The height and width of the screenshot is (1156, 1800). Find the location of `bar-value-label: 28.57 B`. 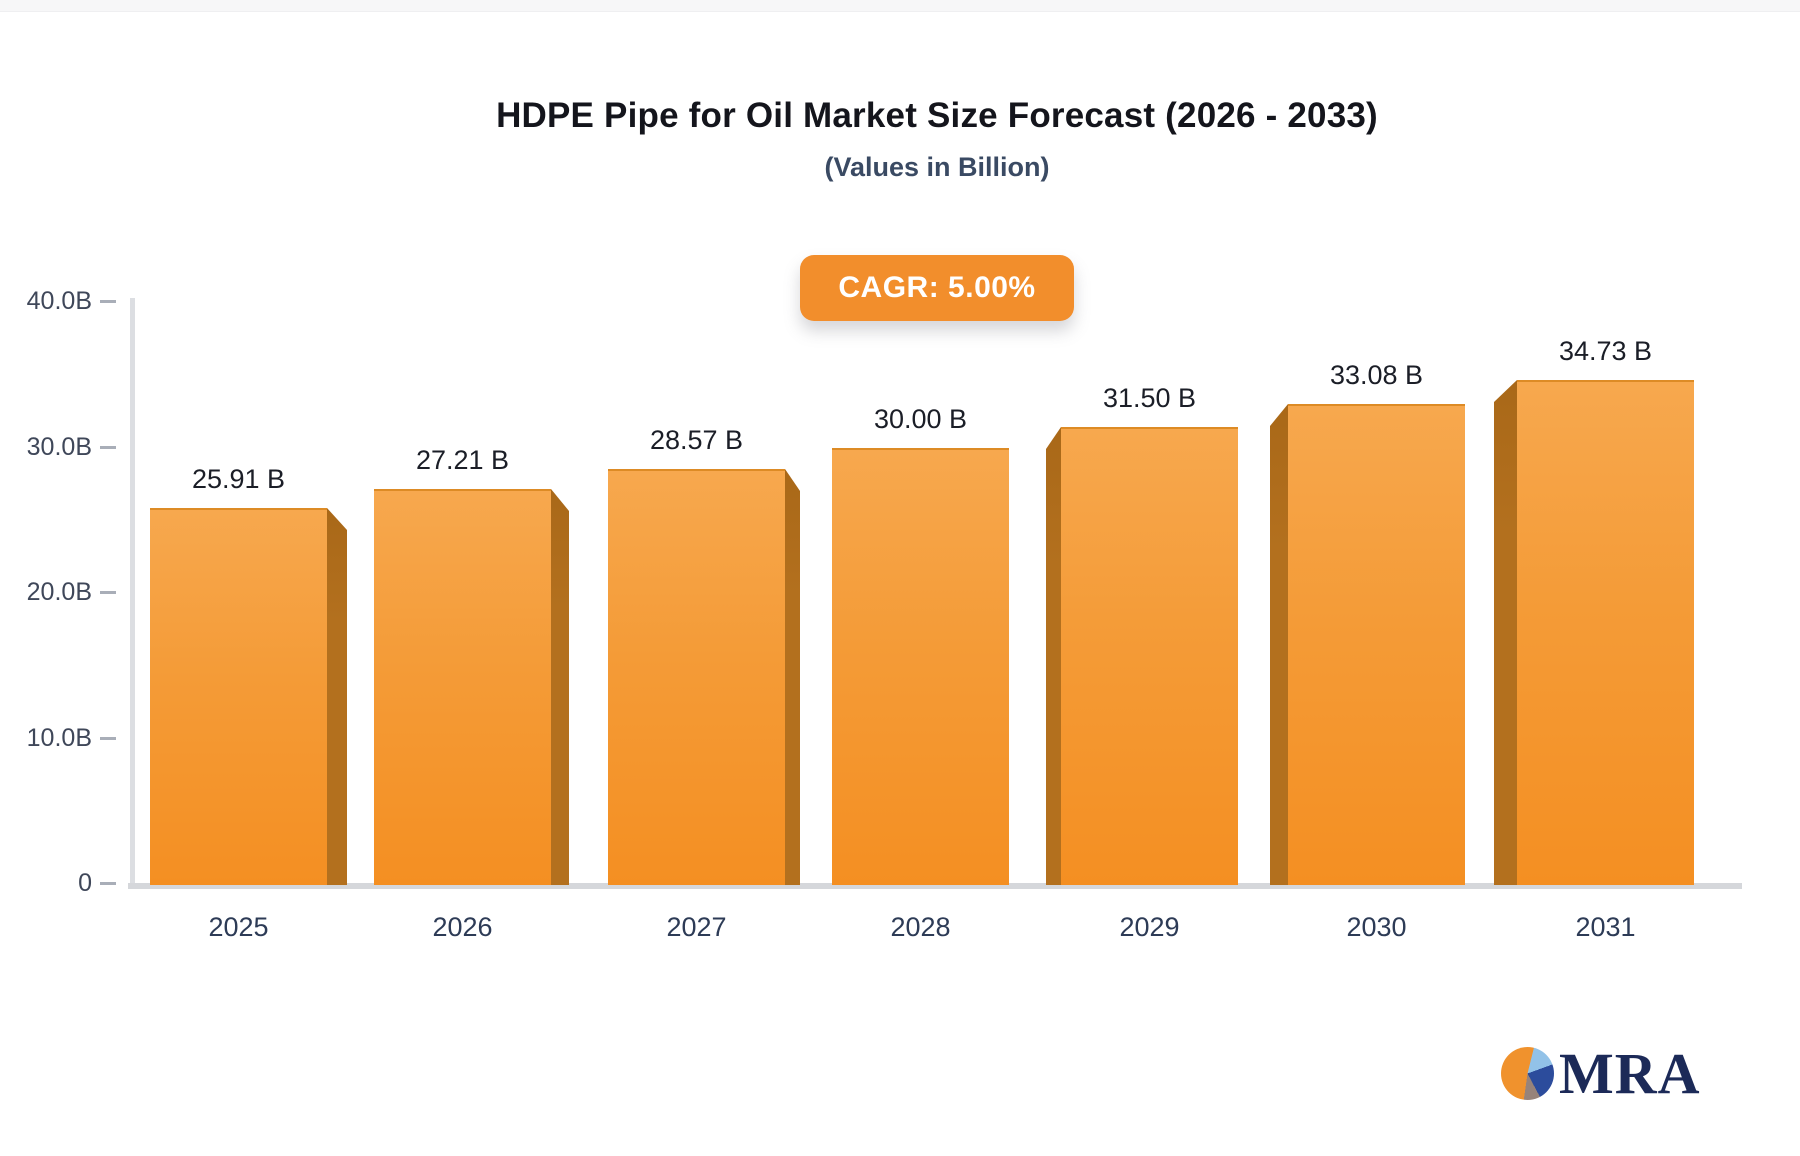

bar-value-label: 28.57 B is located at coordinates (696, 440).